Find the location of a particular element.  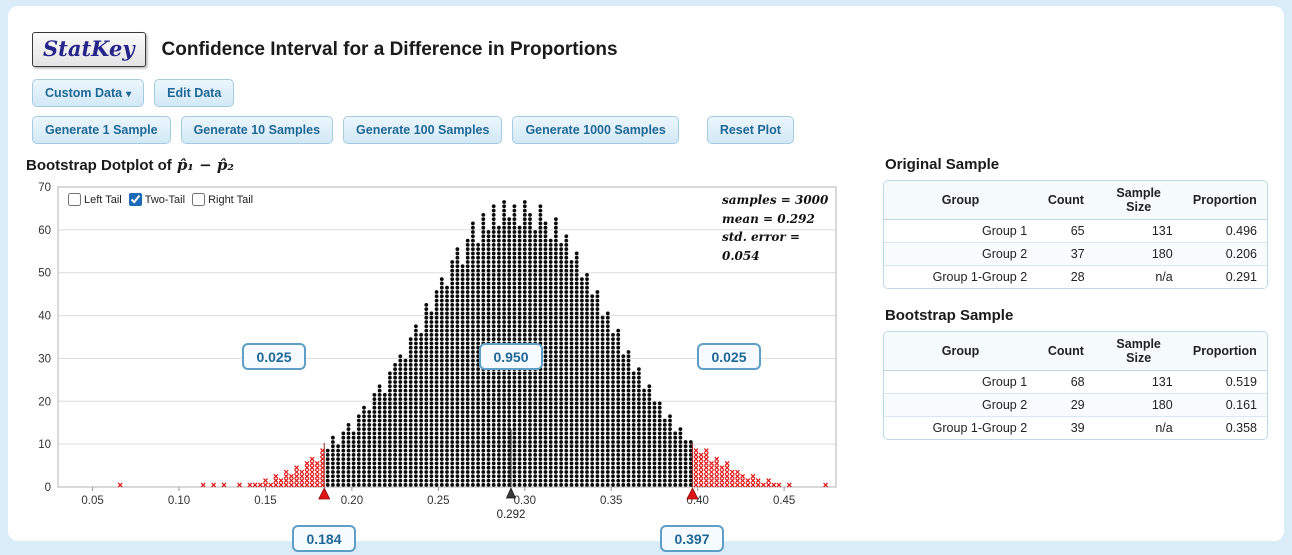

generate-10-samples-button: Generate 10 Samples is located at coordinates (257, 130).